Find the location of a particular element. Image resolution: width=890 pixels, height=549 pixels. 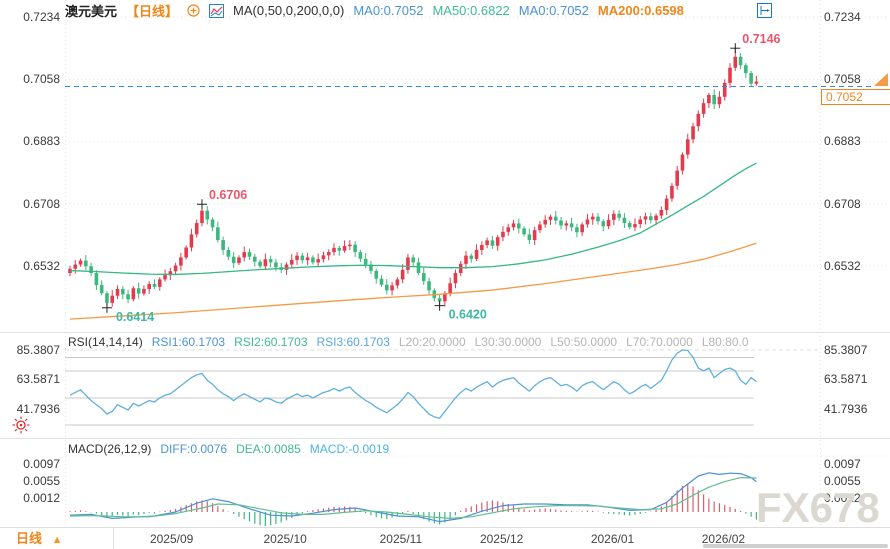

indicator-value: L80:80.0 is located at coordinates (725, 341).